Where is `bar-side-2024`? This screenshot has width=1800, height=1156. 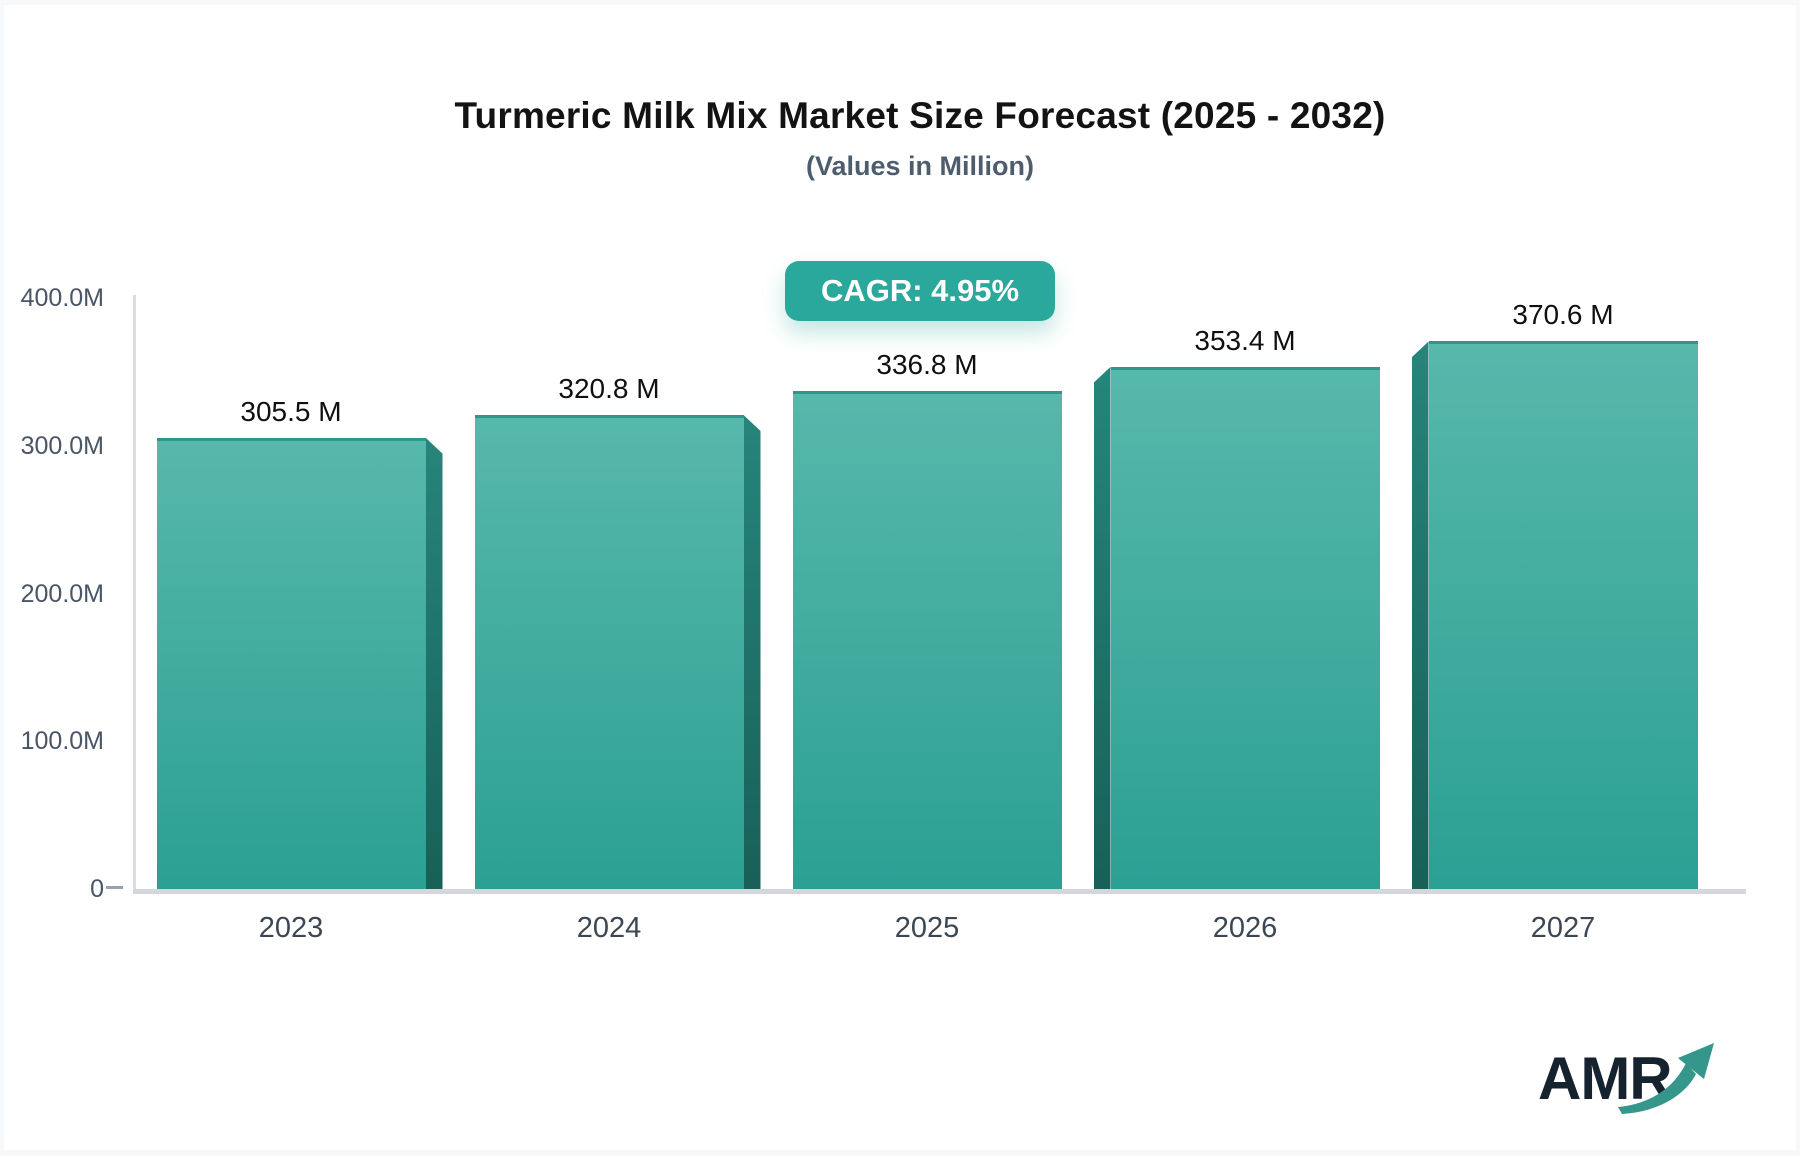 bar-side-2024 is located at coordinates (752, 652).